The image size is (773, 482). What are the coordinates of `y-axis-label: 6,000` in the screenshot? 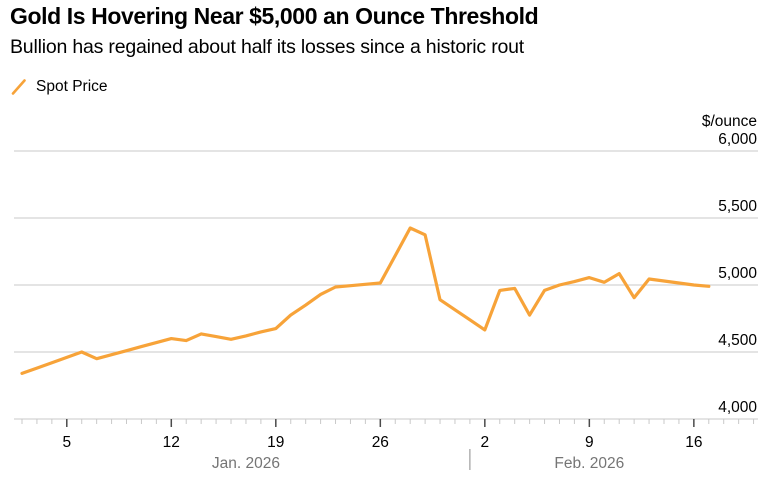 It's located at (737, 139).